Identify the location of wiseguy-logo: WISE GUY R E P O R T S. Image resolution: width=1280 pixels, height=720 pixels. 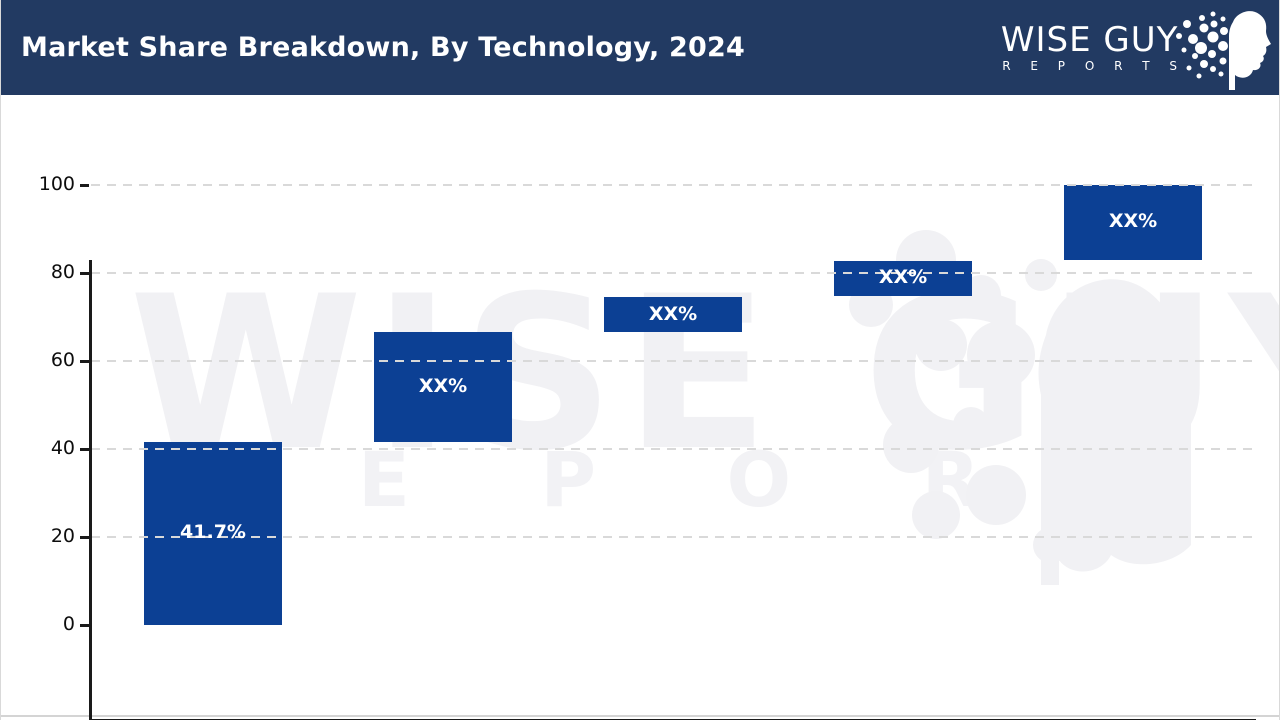
(1134, 48).